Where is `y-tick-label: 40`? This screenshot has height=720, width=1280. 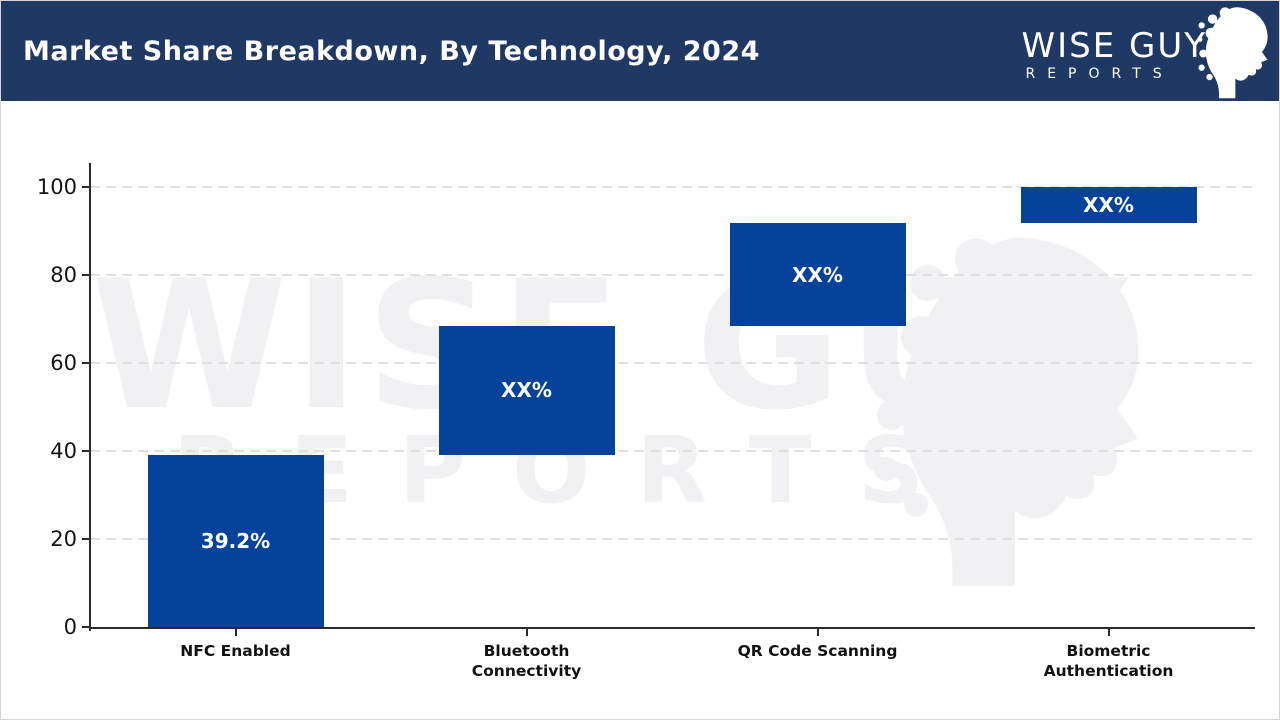
y-tick-label: 40 is located at coordinates (63, 451).